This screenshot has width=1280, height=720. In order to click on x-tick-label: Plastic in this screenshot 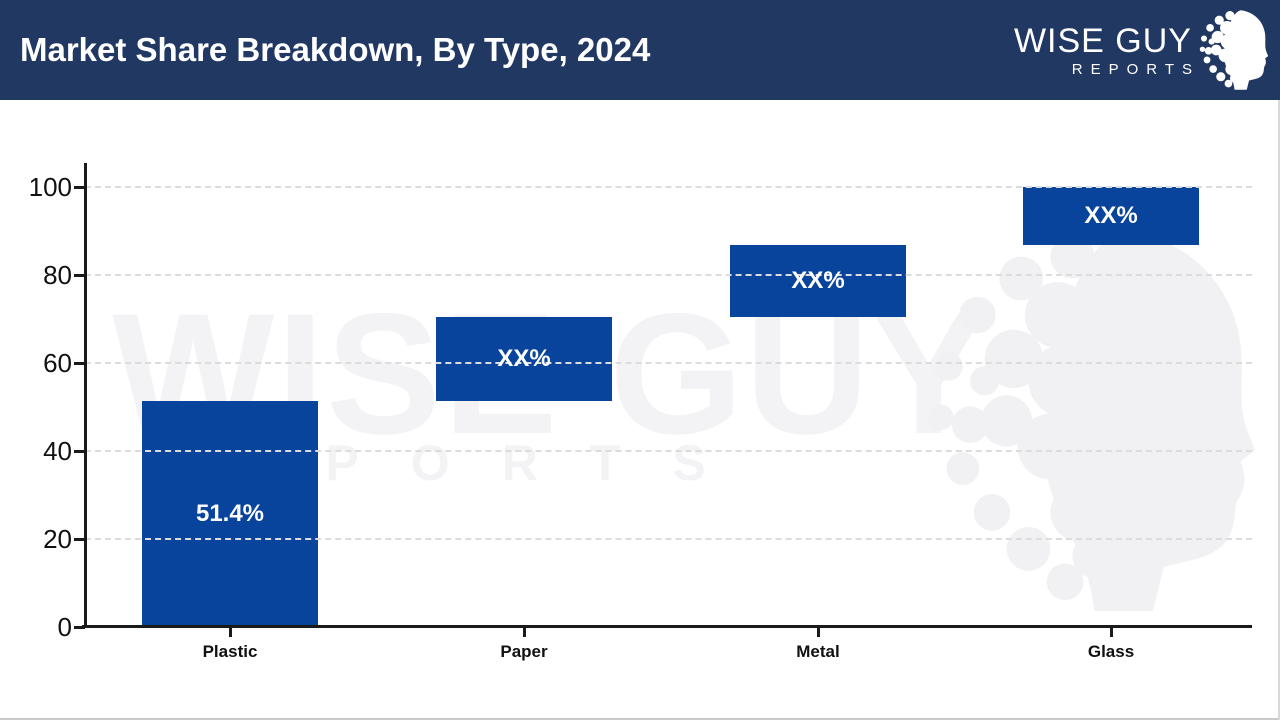, I will do `click(230, 651)`.